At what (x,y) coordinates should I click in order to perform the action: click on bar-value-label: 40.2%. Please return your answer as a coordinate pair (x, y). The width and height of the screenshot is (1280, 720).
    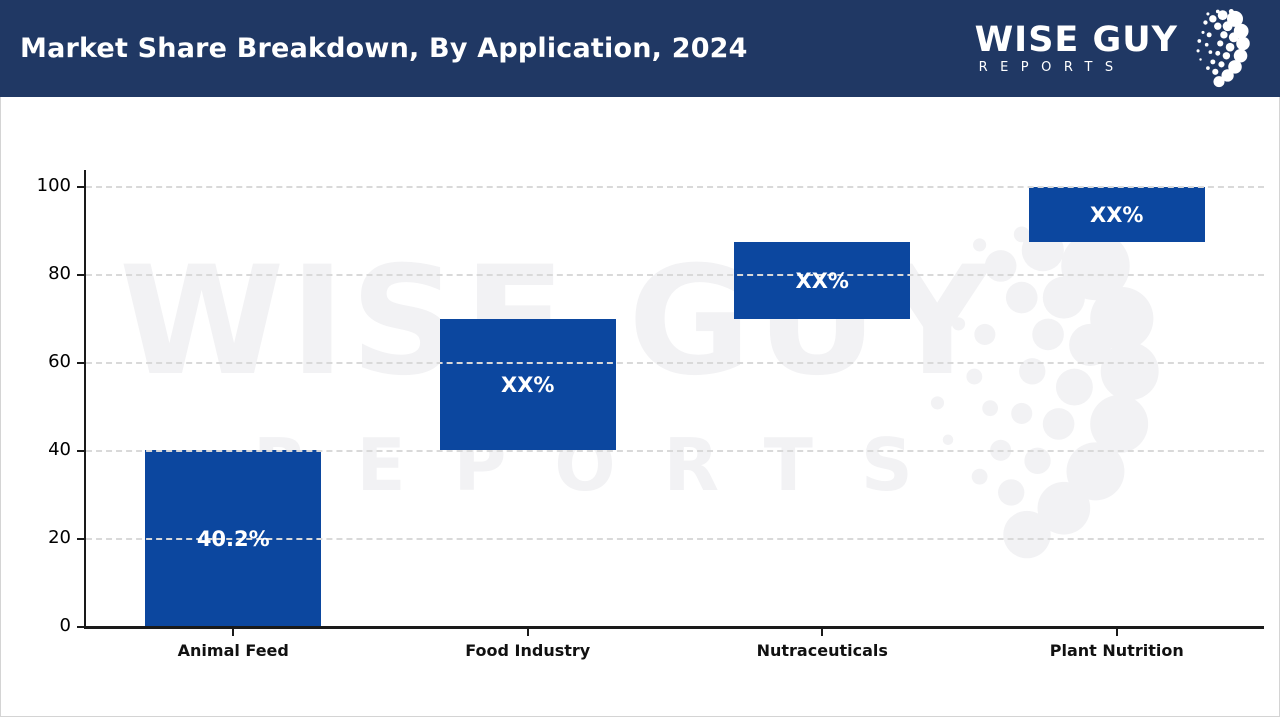
    Looking at the image, I should click on (233, 538).